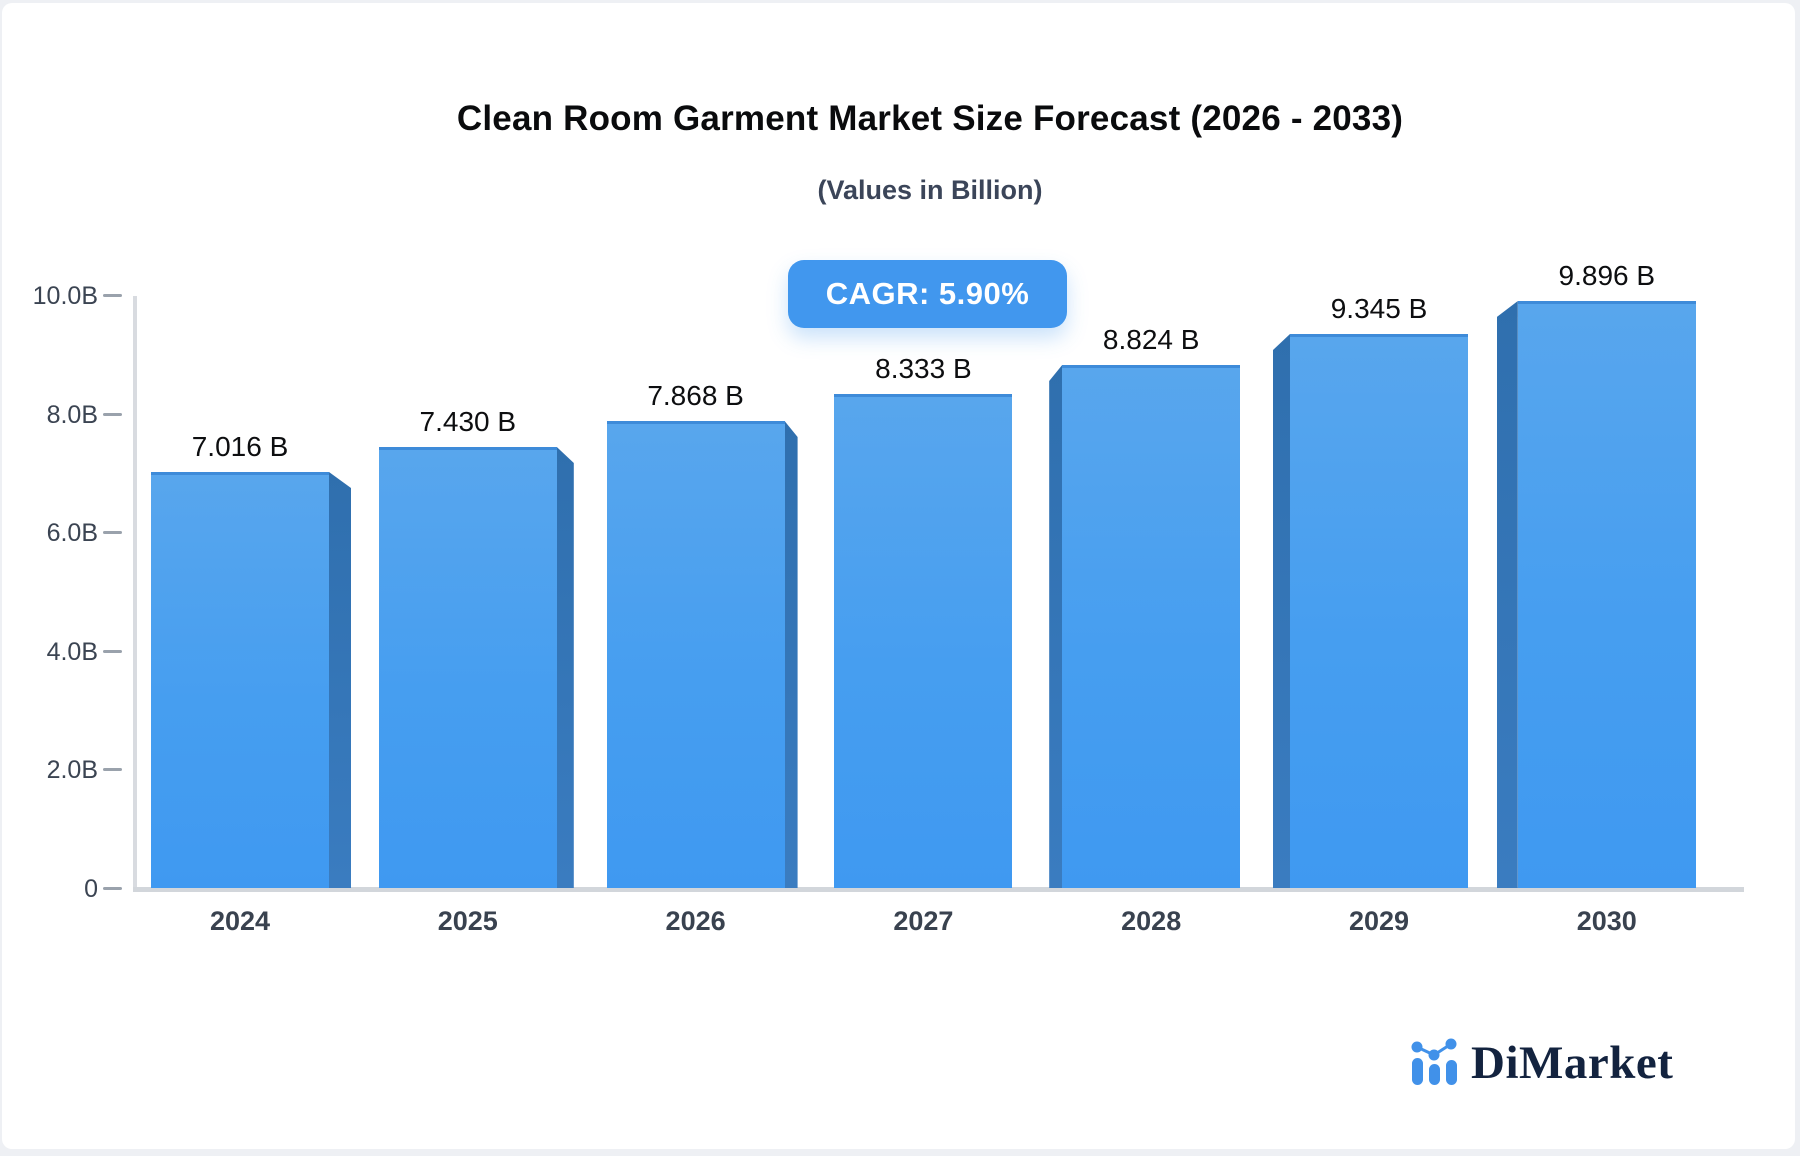  Describe the element at coordinates (91, 889) in the screenshot. I see `y-tick-label: 0` at that location.